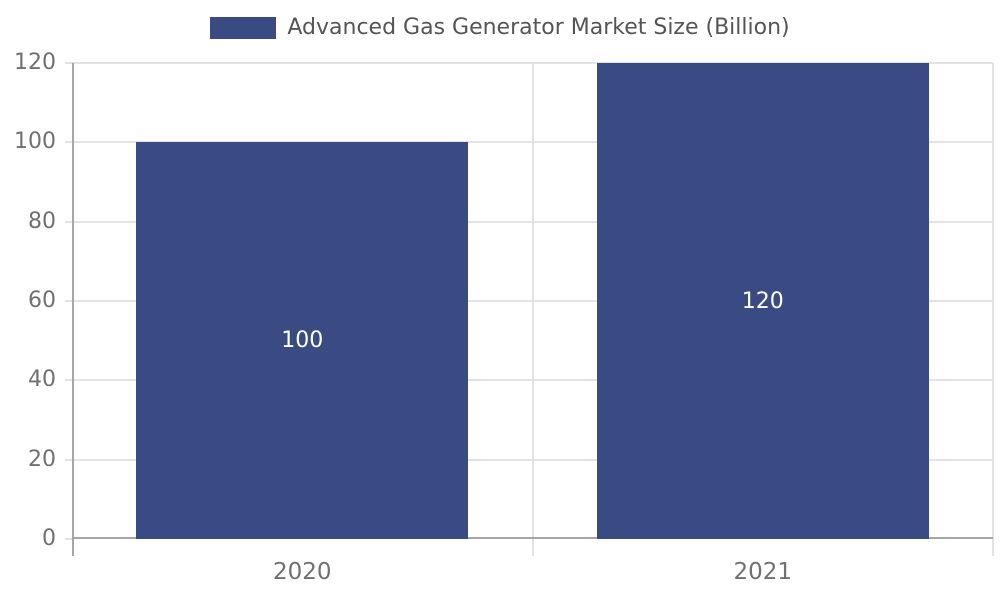 This screenshot has height=600, width=1000. I want to click on x-tick-label-2021: 2021, so click(763, 572).